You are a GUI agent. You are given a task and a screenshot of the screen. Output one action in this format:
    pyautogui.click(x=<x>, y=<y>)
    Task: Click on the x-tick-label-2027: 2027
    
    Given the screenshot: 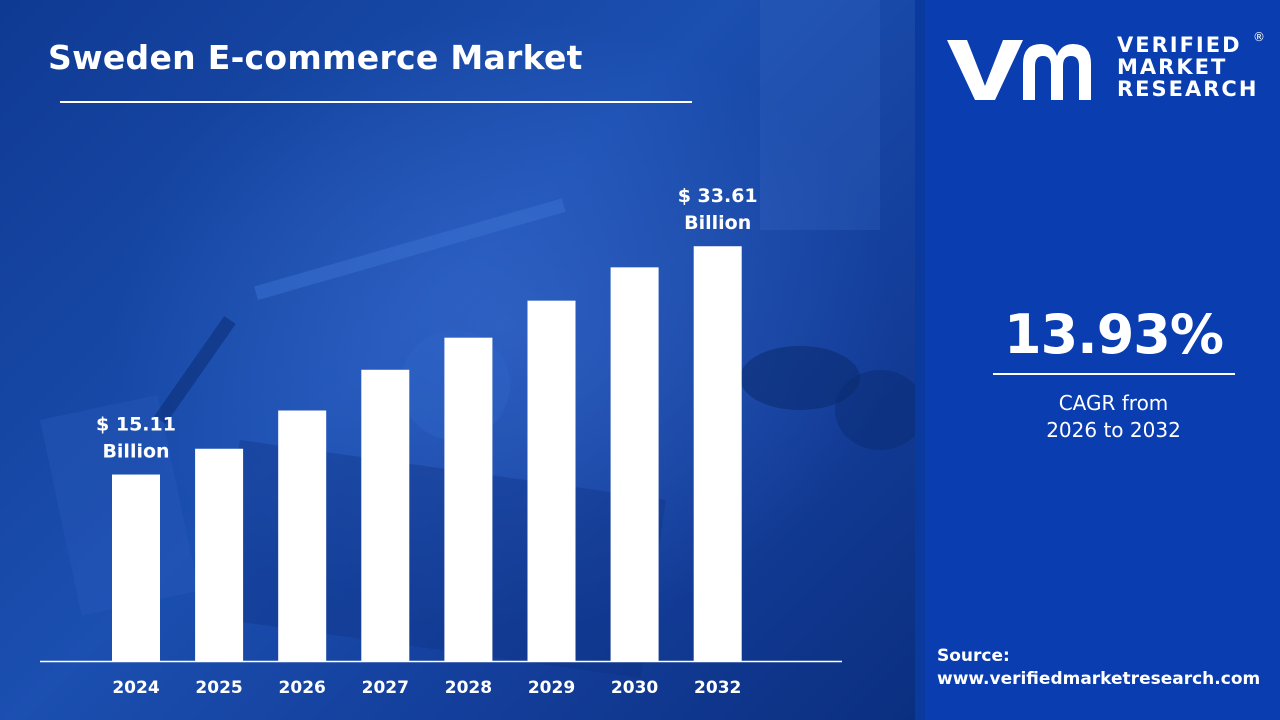 What is the action you would take?
    pyautogui.click(x=385, y=688)
    